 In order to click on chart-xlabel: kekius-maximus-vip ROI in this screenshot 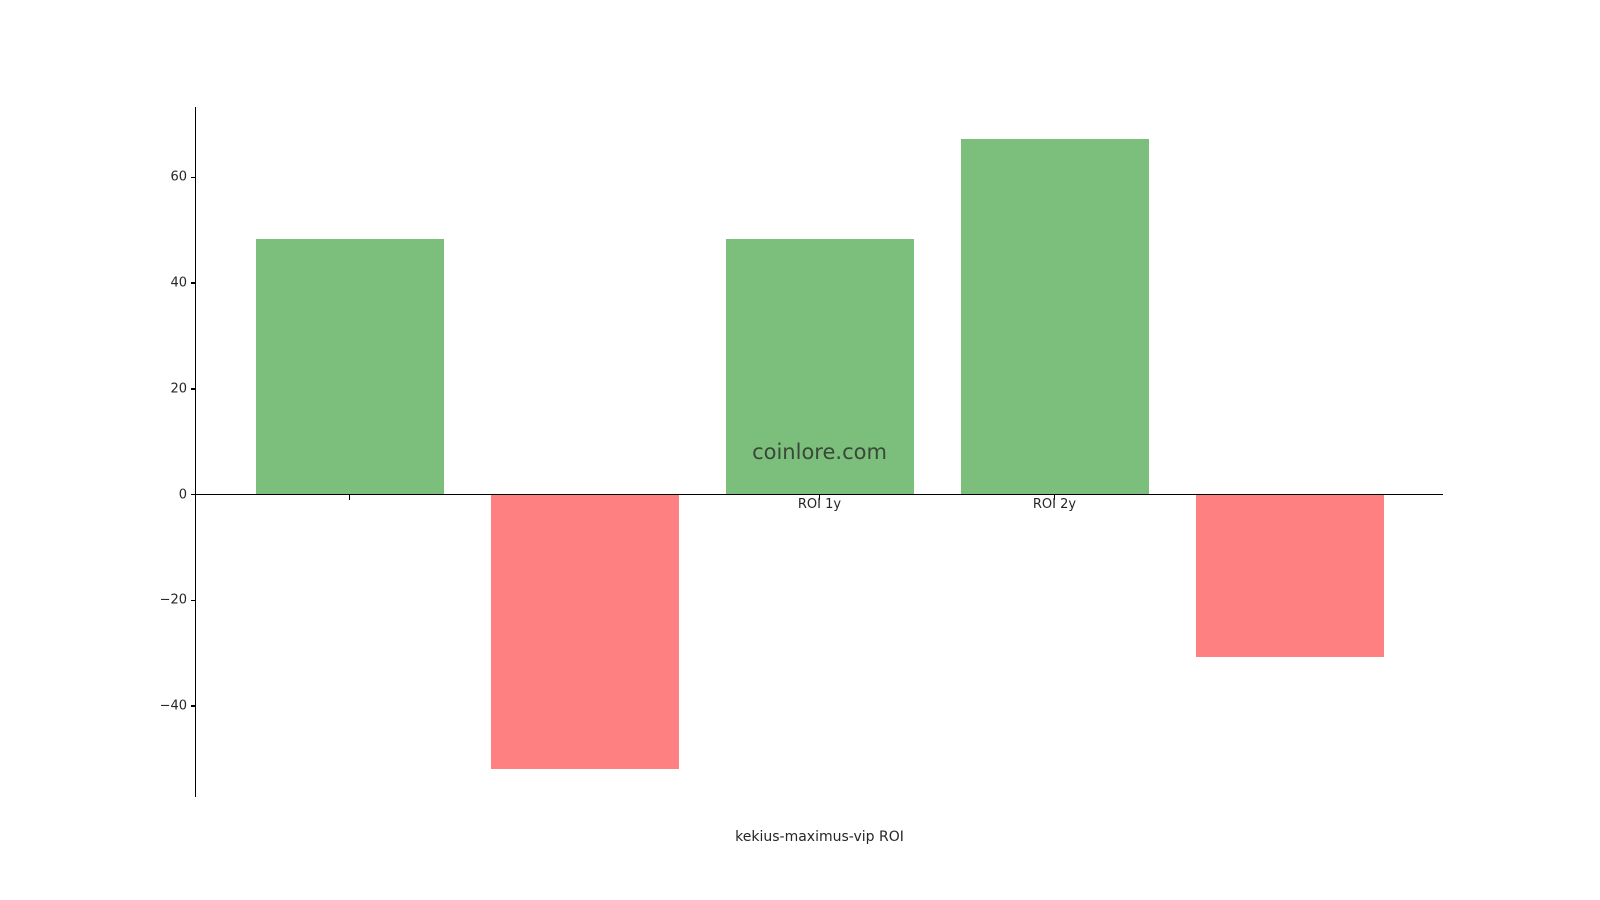, I will do `click(819, 837)`.